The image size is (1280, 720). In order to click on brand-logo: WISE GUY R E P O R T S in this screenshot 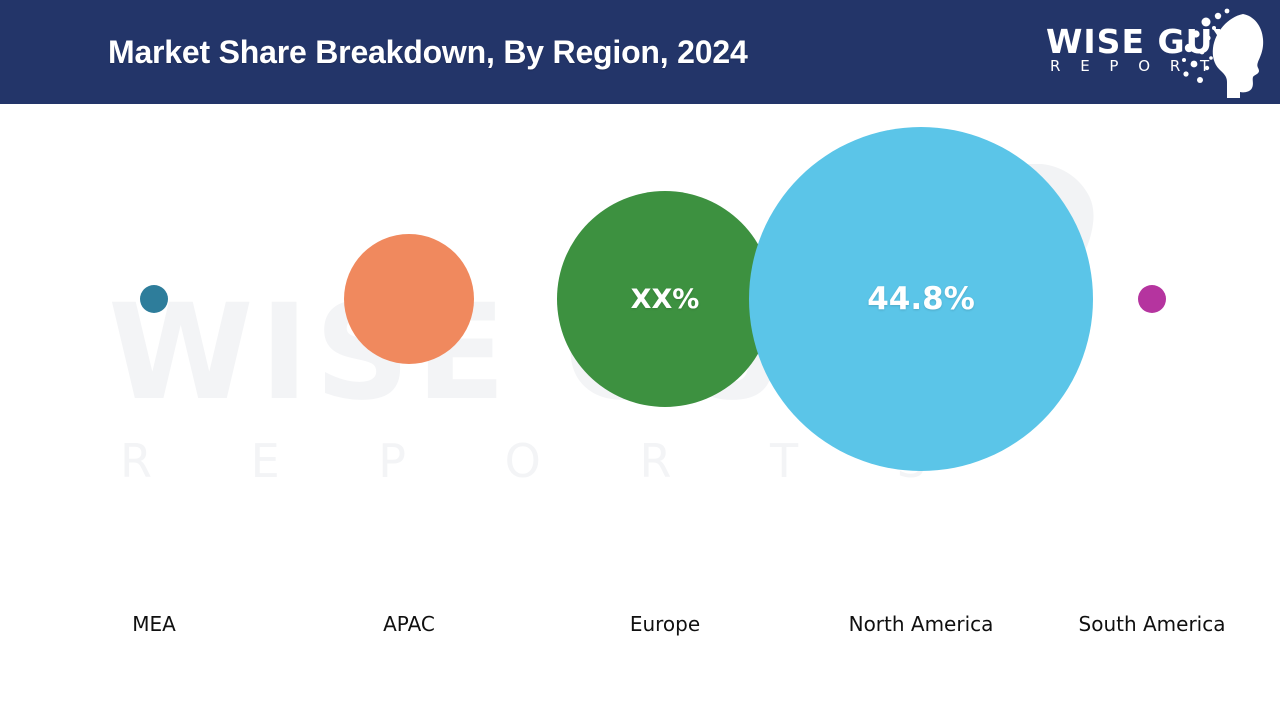, I will do `click(1153, 52)`.